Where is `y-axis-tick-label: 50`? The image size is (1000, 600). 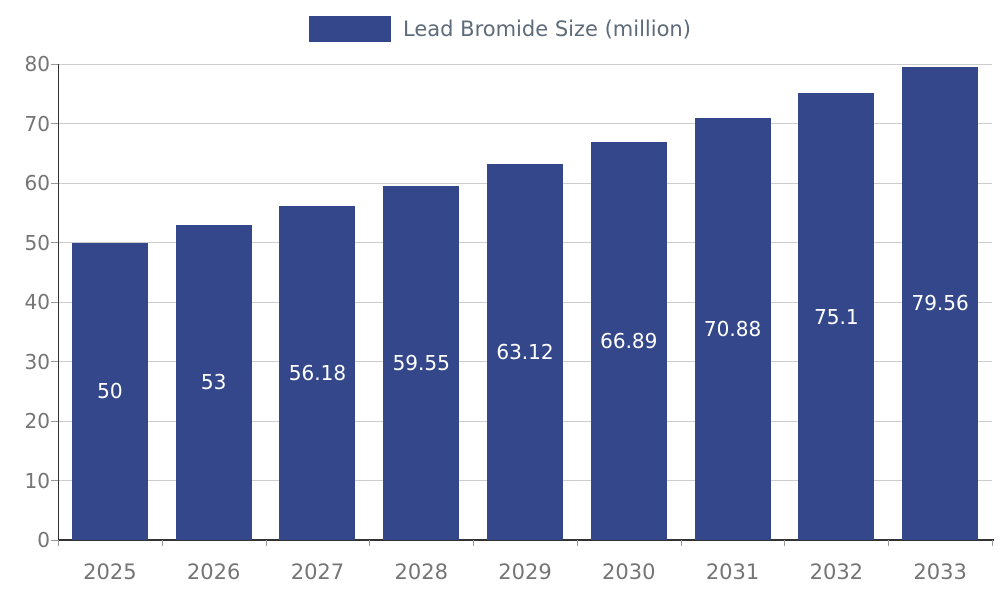
y-axis-tick-label: 50 is located at coordinates (37, 242).